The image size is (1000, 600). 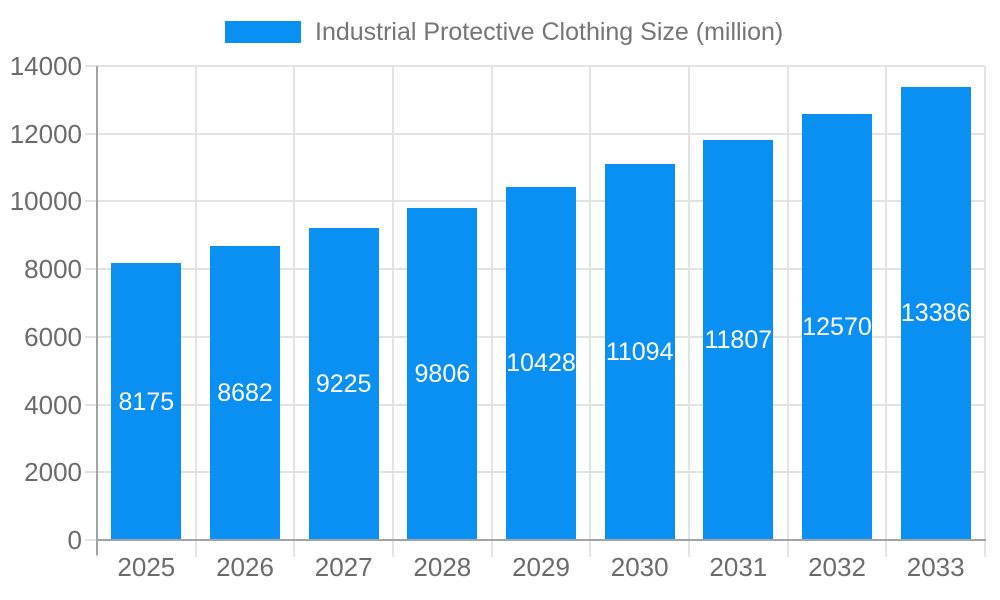 I want to click on x-tick-label: 2025, so click(x=146, y=567).